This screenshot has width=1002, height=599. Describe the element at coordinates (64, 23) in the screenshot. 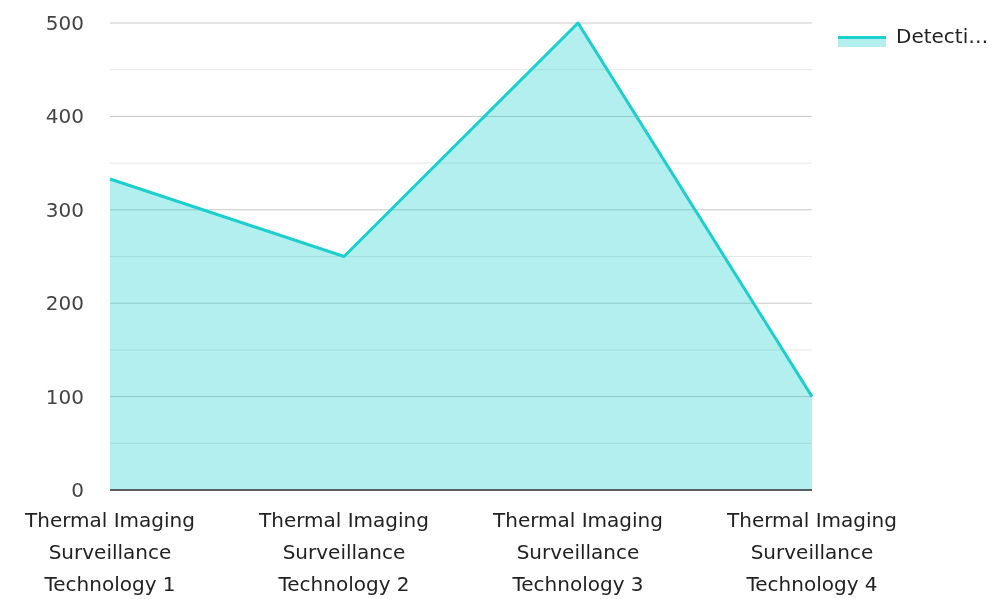

I see `y-tick-label: 500` at that location.